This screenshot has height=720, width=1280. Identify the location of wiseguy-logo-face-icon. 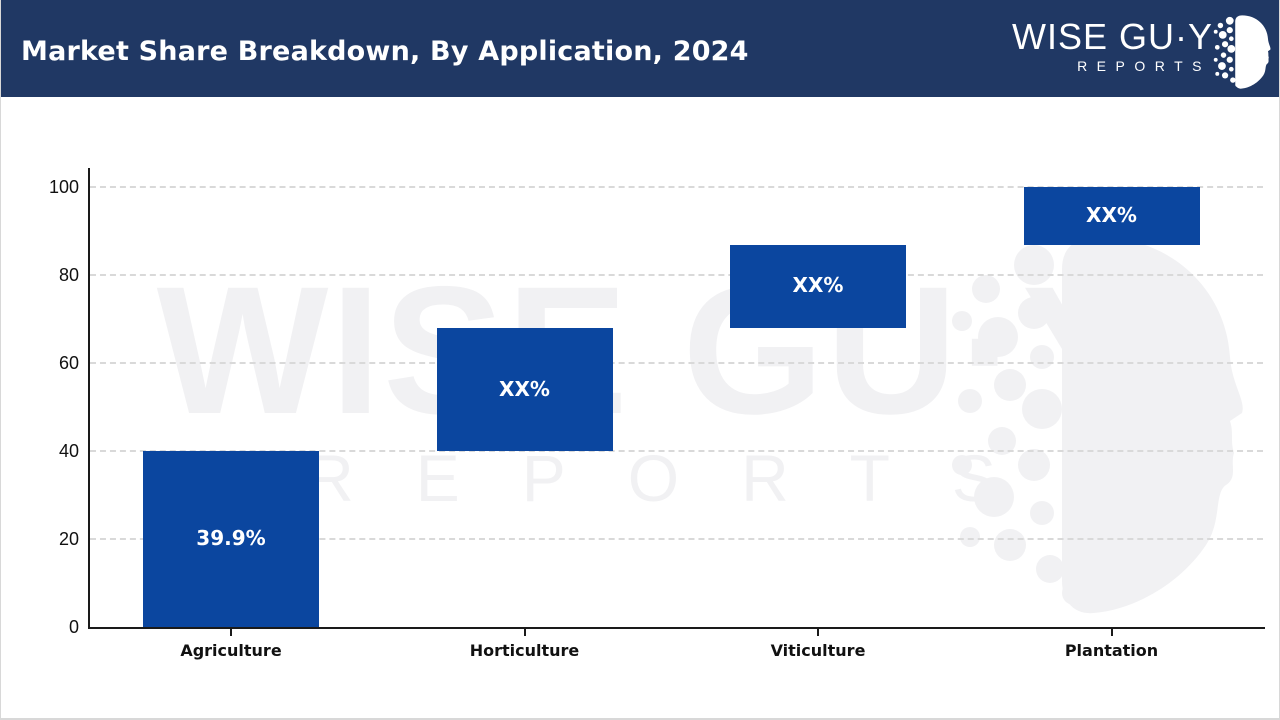
(1242, 52).